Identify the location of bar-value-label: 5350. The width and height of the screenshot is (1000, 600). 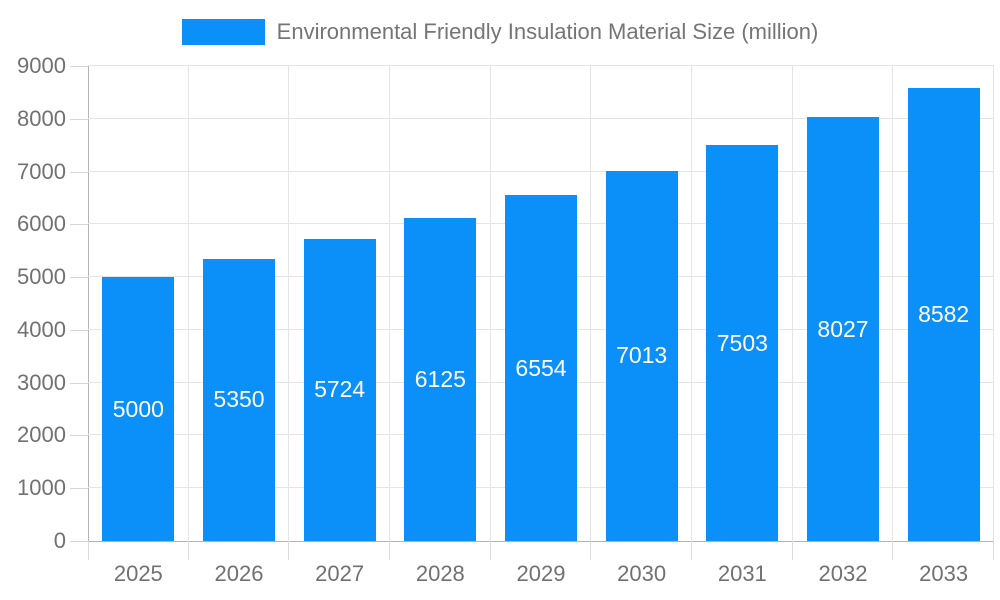
(239, 399).